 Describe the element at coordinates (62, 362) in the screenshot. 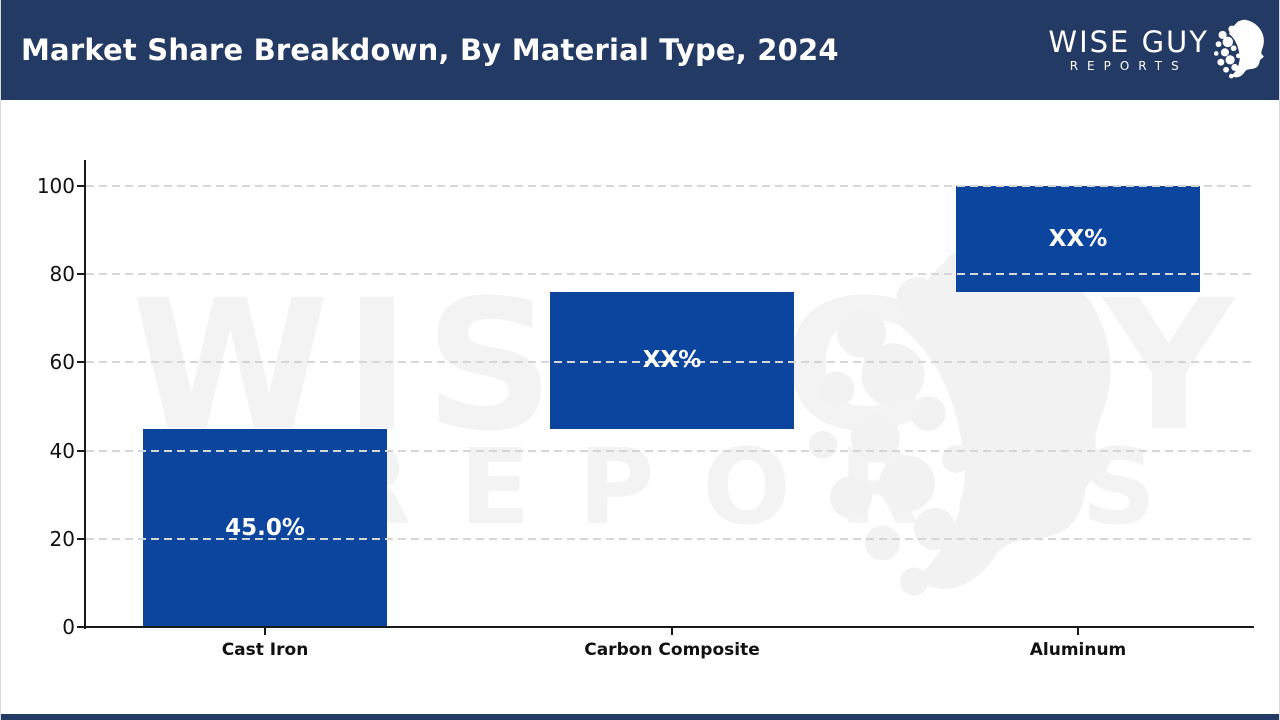

I see `y-tick-label-60: 60` at that location.